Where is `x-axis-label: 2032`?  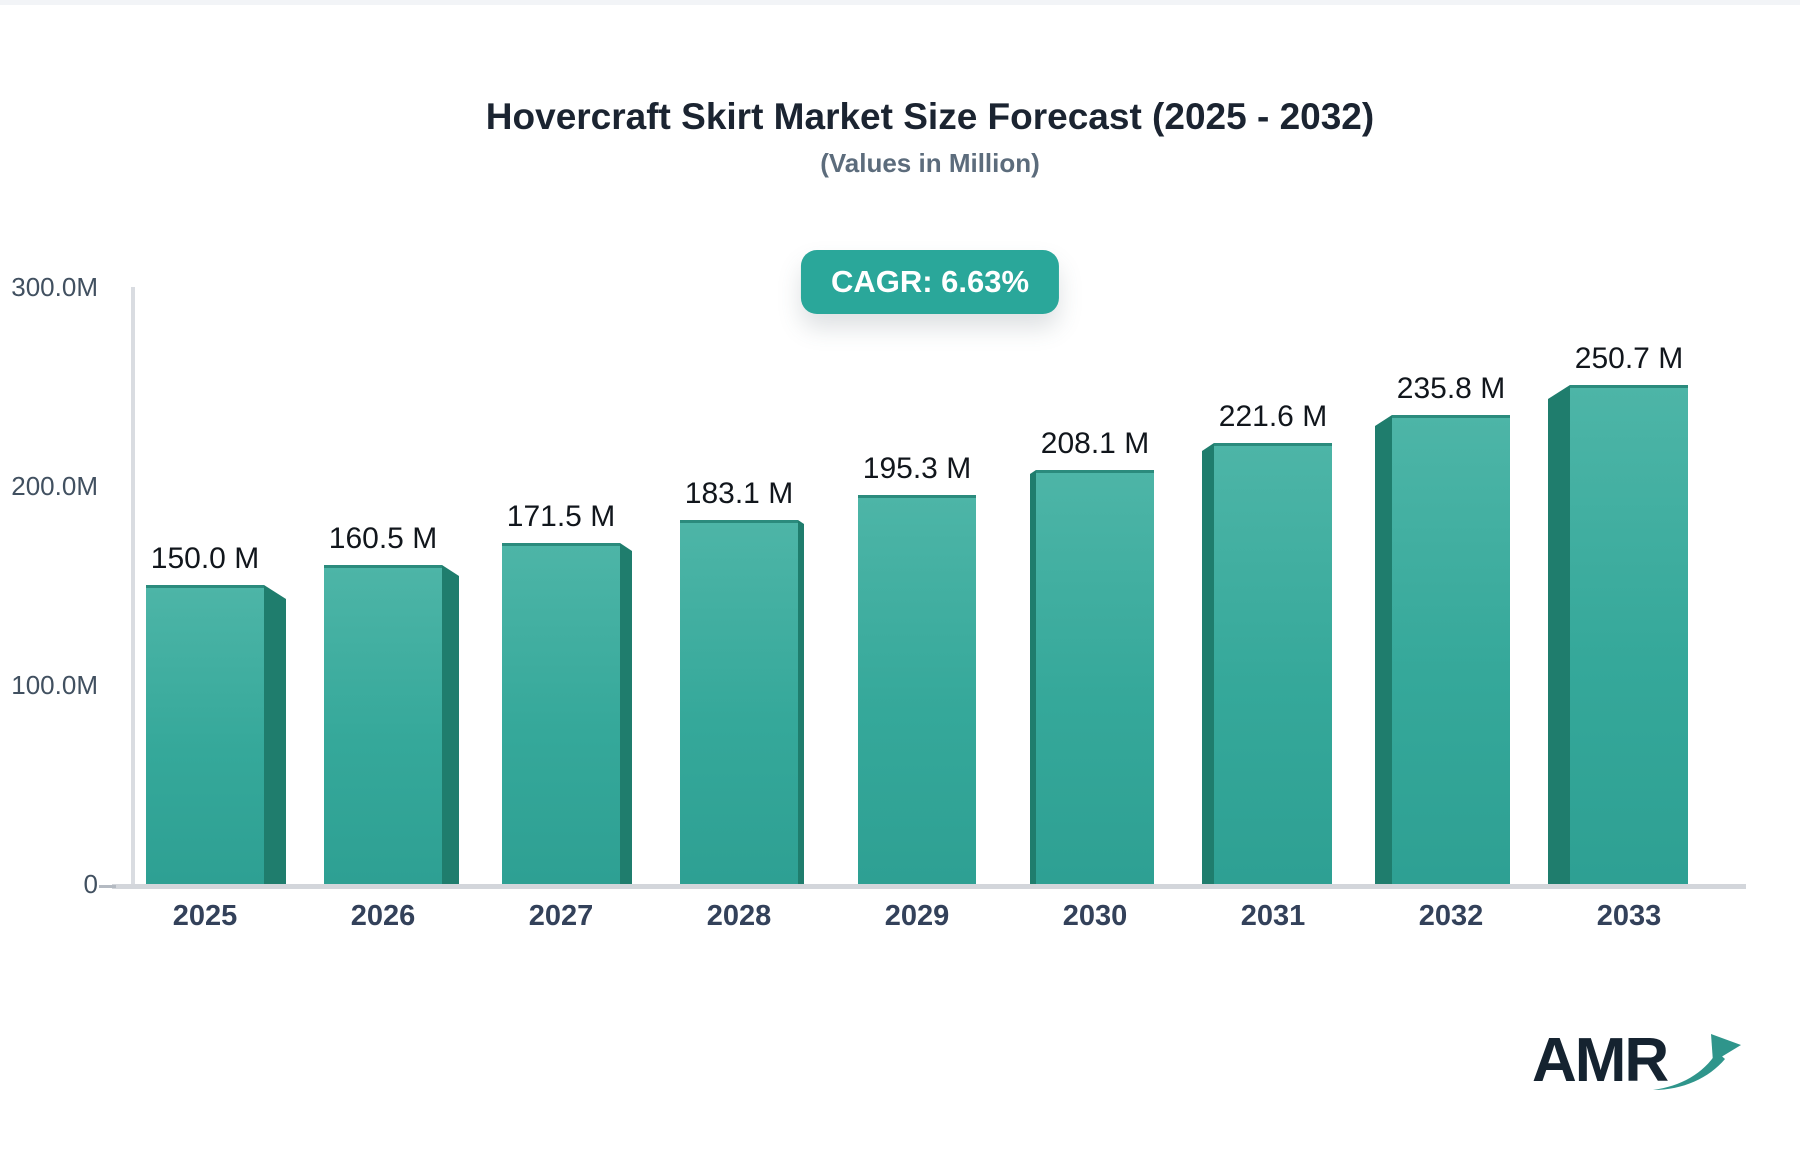
x-axis-label: 2032 is located at coordinates (1451, 916).